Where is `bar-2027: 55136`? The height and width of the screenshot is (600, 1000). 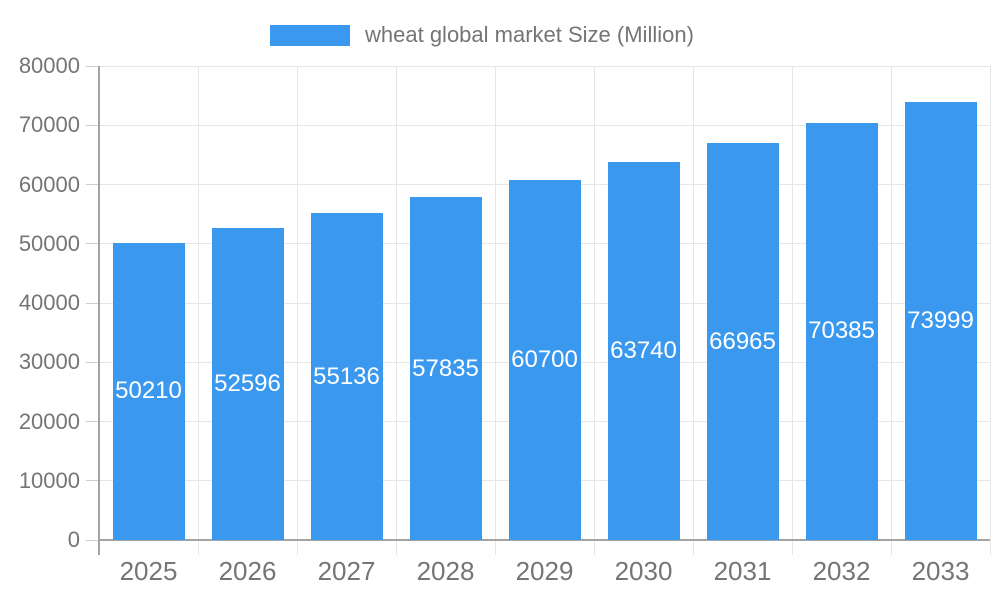
bar-2027: 55136 is located at coordinates (346, 376).